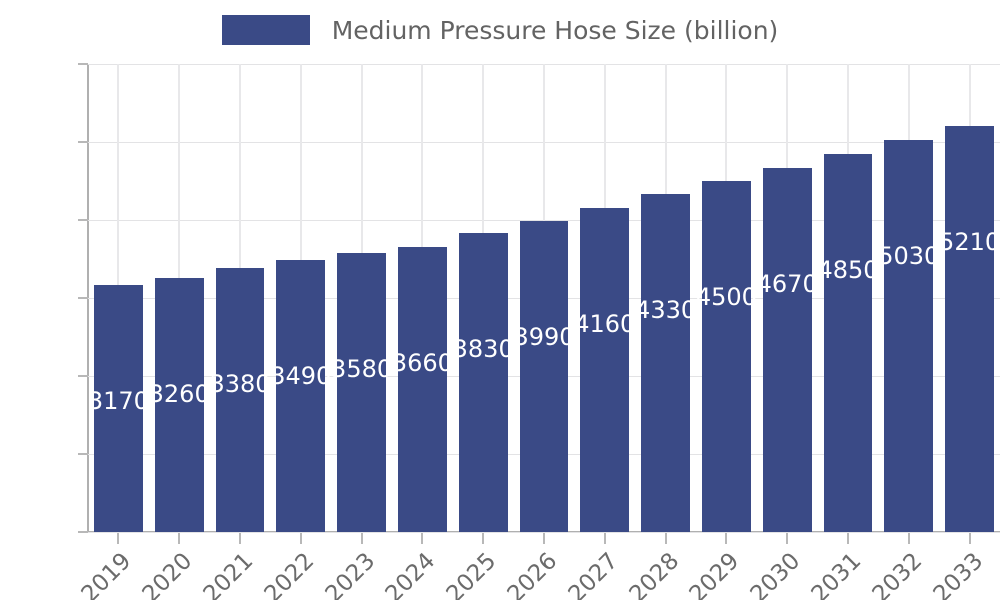  Describe the element at coordinates (714, 574) in the screenshot. I see `x-axis-tick-label: 2029` at that location.